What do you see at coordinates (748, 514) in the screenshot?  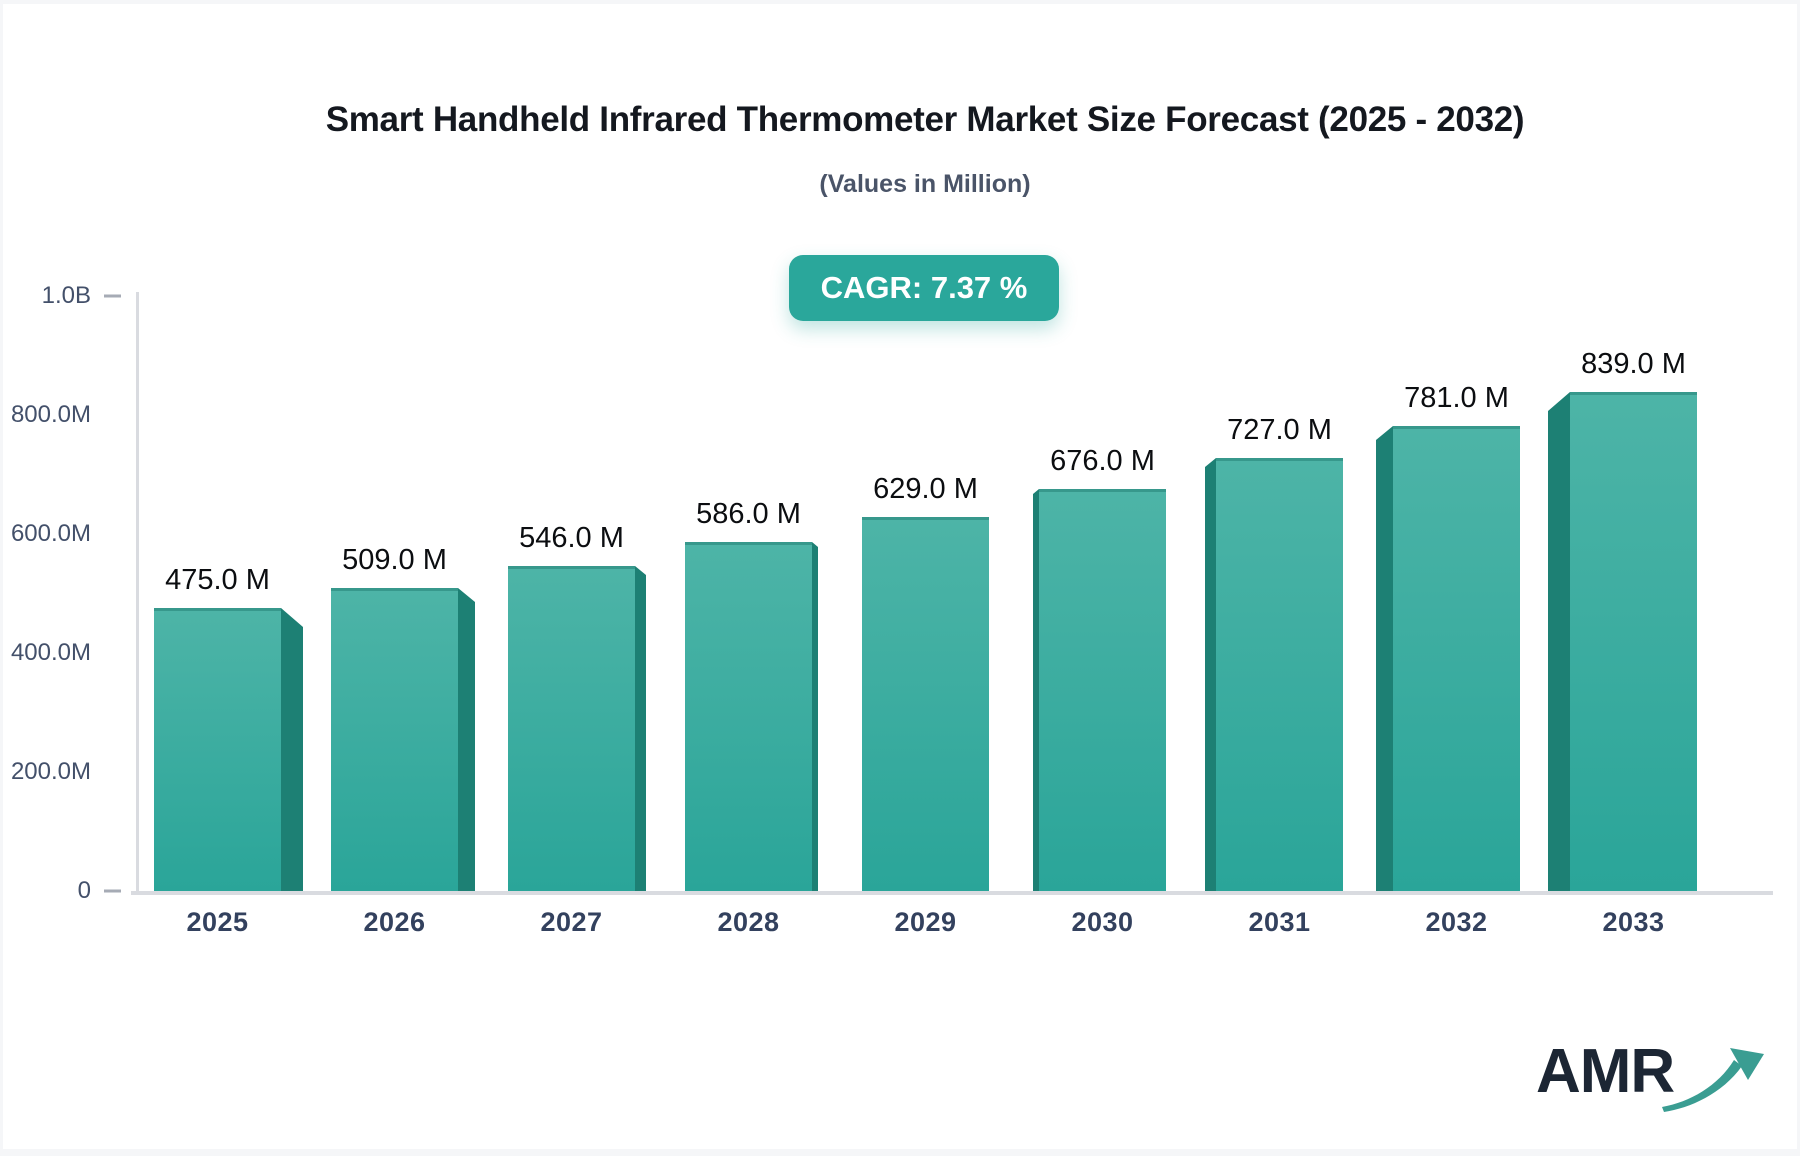 I see `bar-value-label: 586.0 M` at bounding box center [748, 514].